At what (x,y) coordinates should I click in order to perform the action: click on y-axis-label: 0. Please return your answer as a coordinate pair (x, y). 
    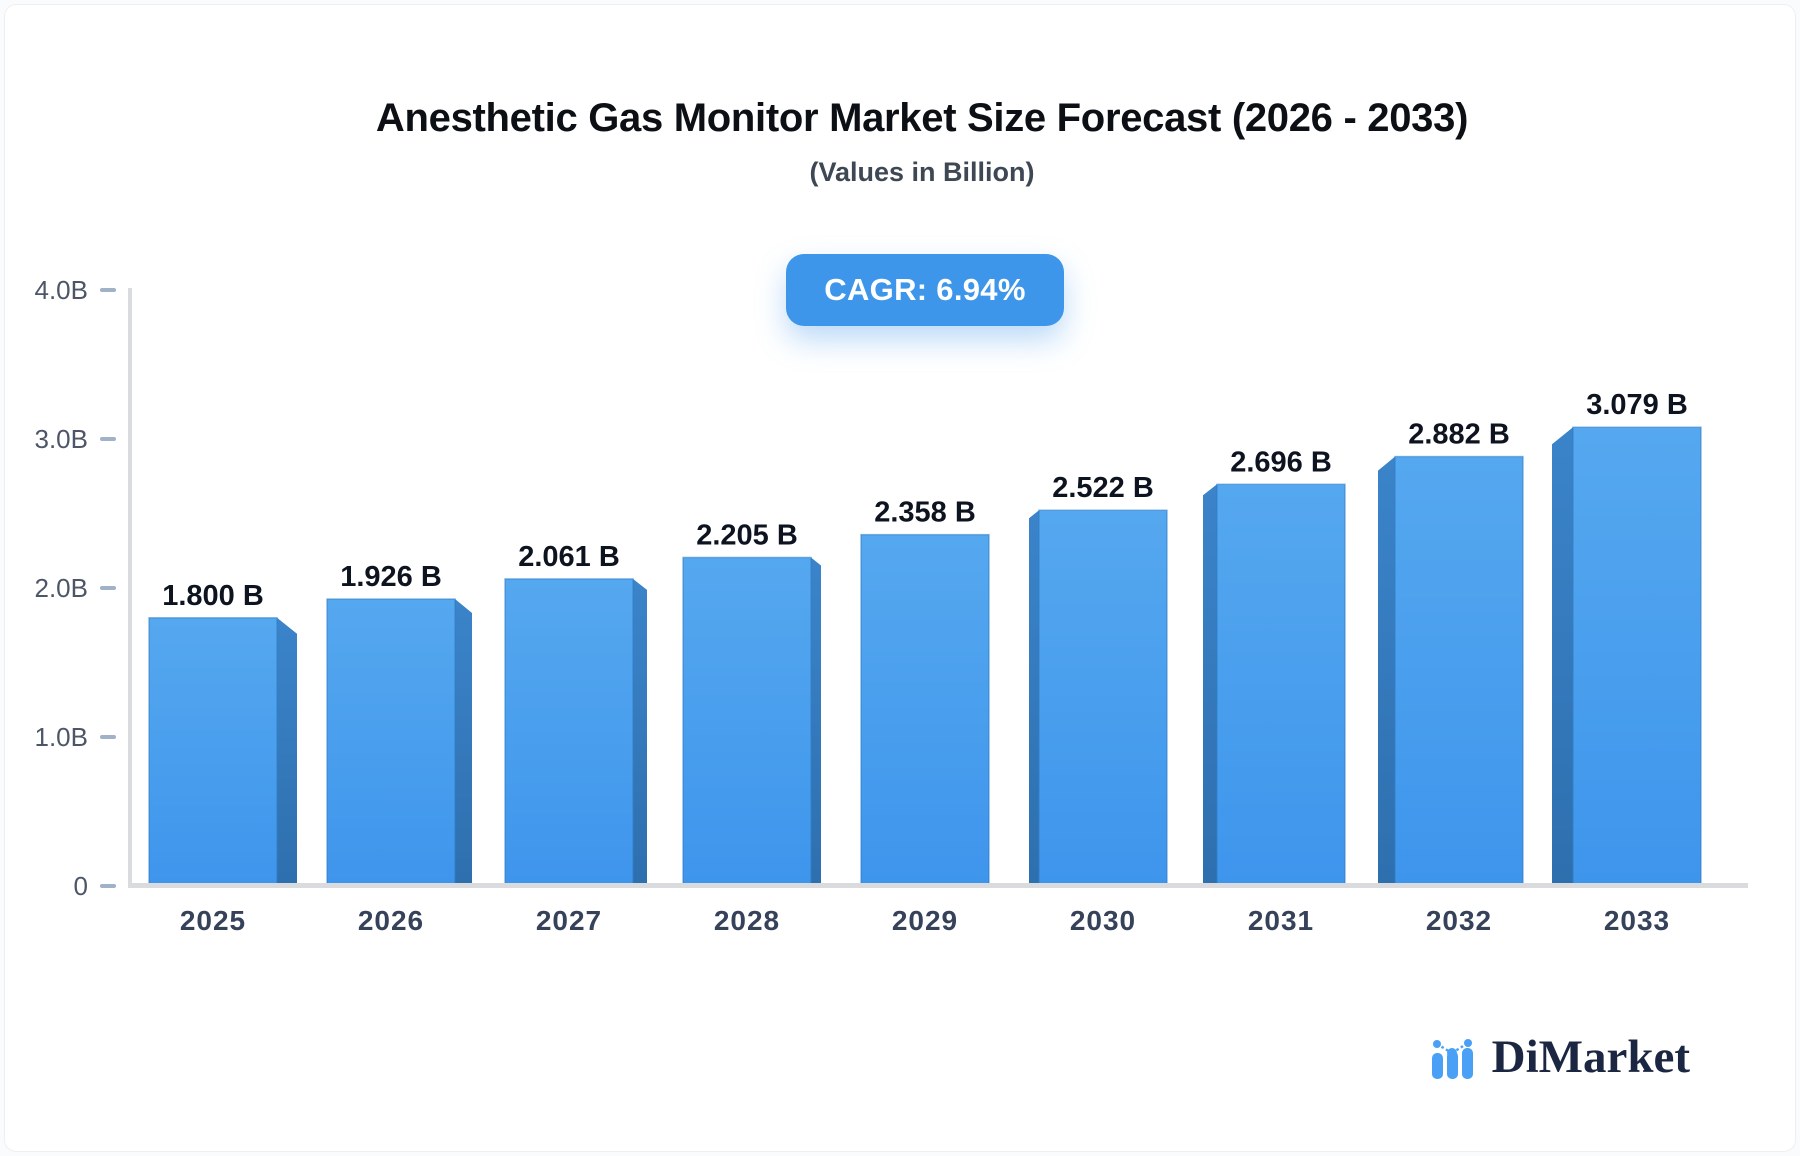
    Looking at the image, I should click on (81, 886).